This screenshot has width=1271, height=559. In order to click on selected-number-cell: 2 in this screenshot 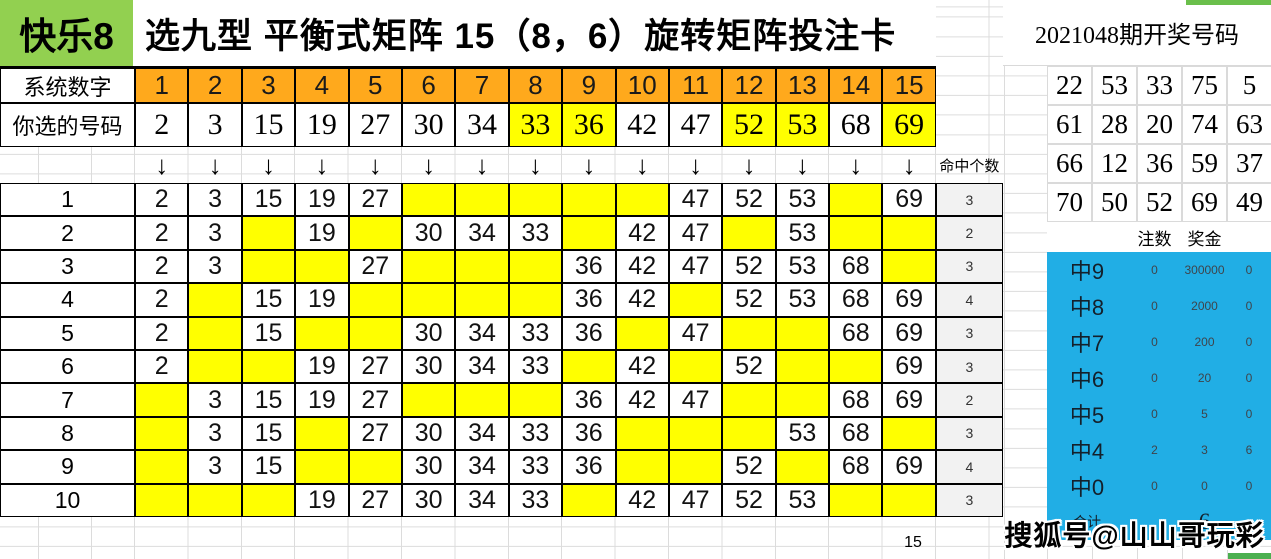, I will do `click(162, 125)`.